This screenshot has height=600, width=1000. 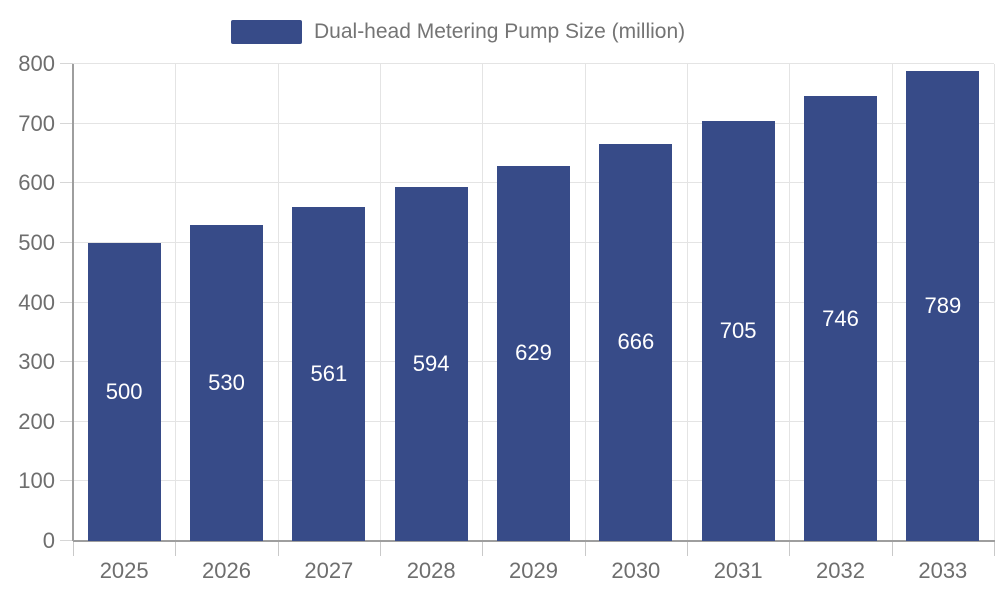 I want to click on bar-value-label: 594, so click(x=431, y=363).